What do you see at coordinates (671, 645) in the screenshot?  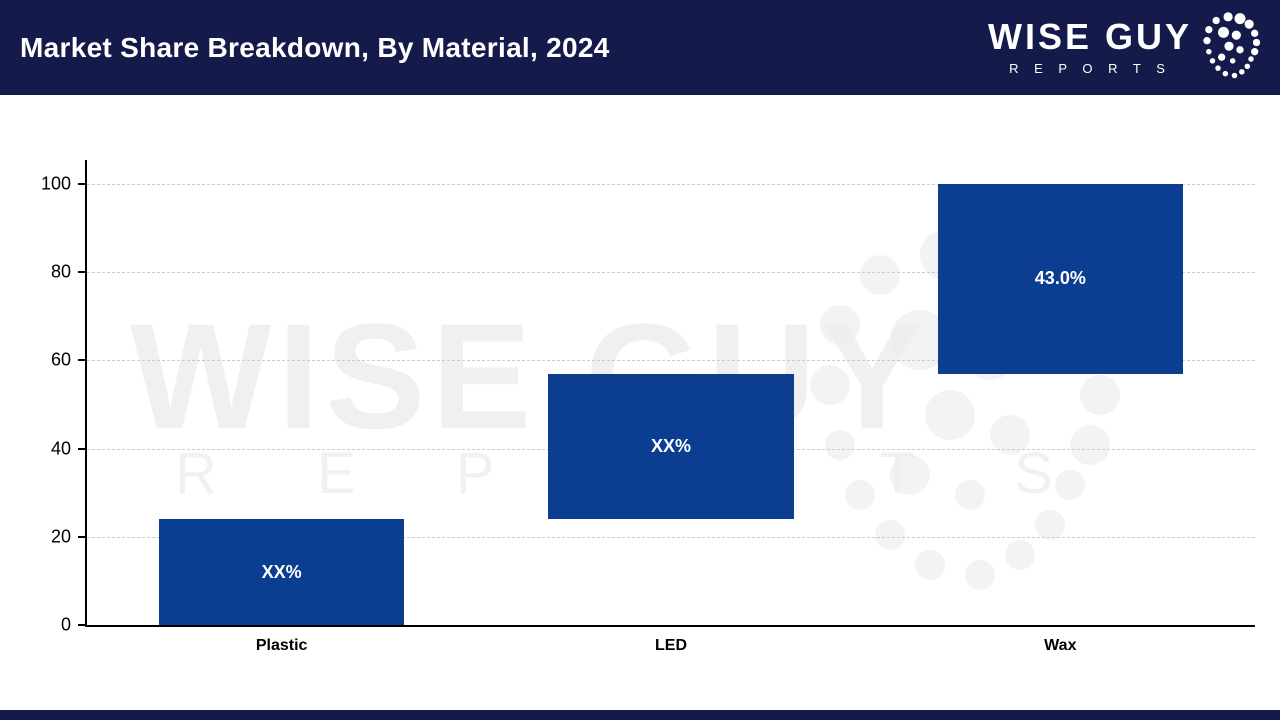 I see `x-axis-category-label-led: LED` at bounding box center [671, 645].